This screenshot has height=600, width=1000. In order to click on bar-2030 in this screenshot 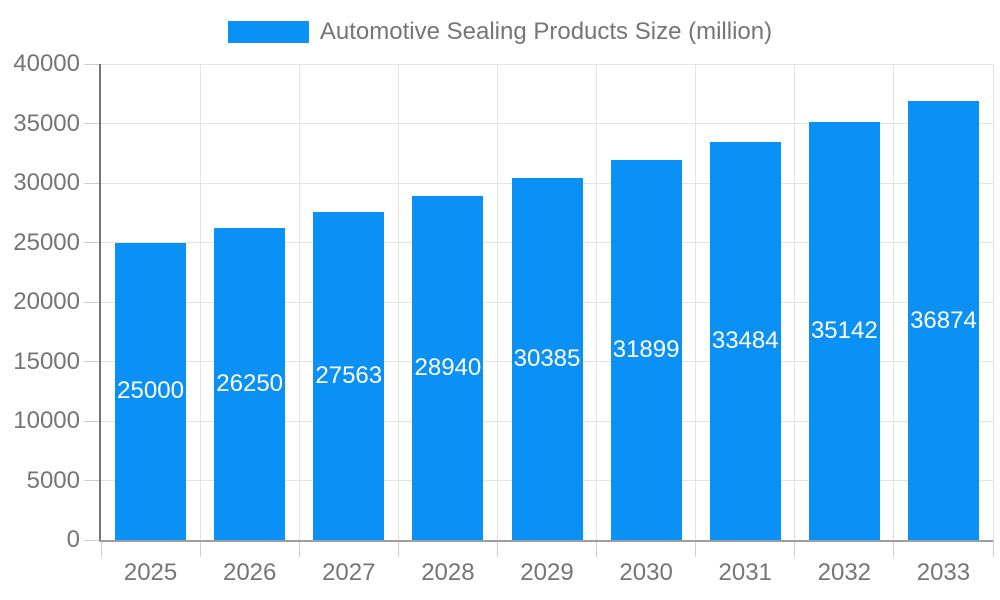, I will do `click(646, 350)`.